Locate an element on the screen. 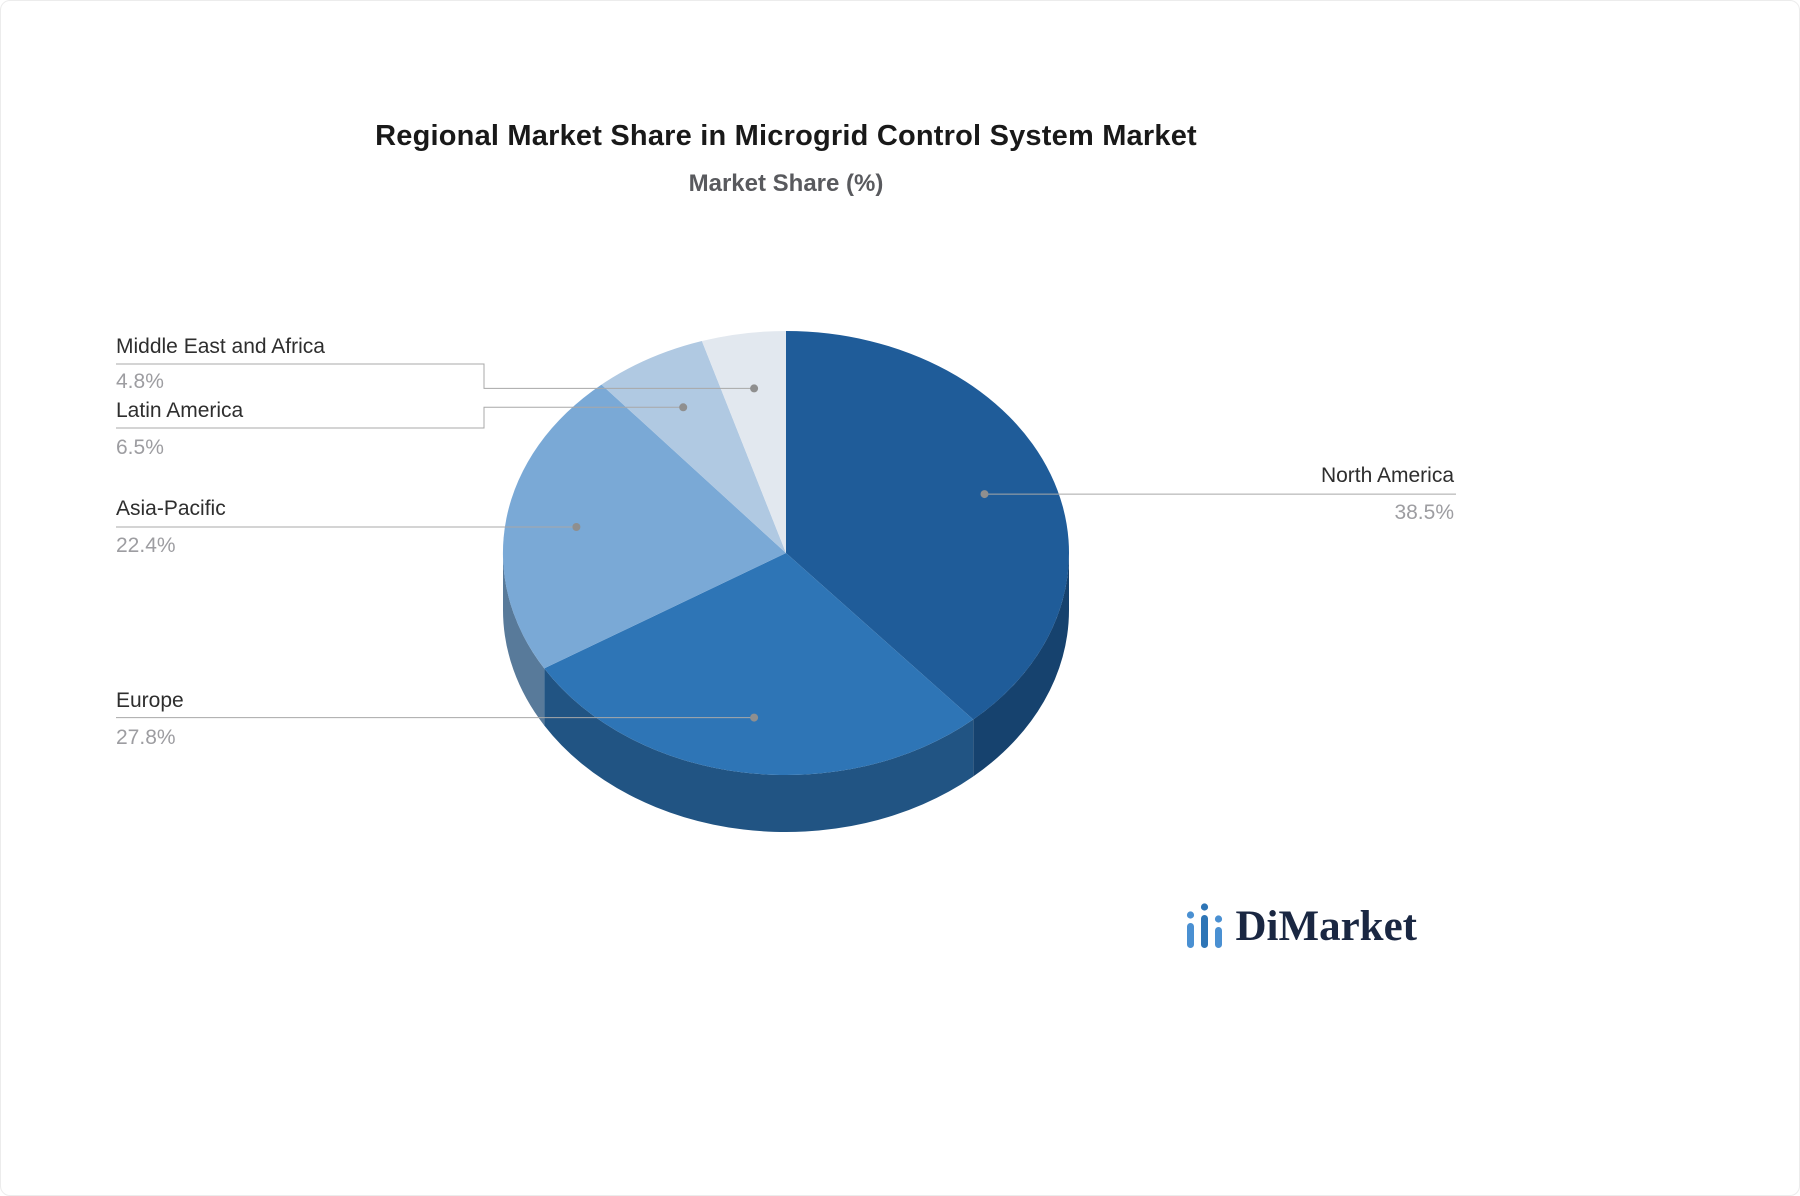 The image size is (1800, 1196). value-middle-east-and-africa: 4.8% is located at coordinates (140, 381).